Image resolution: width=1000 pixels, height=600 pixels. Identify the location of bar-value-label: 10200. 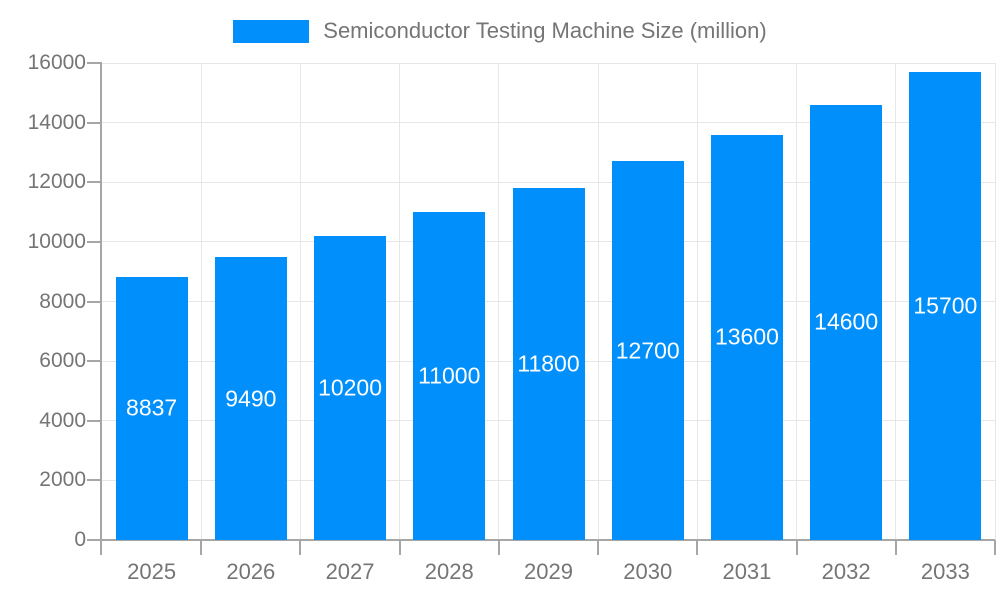
(350, 387).